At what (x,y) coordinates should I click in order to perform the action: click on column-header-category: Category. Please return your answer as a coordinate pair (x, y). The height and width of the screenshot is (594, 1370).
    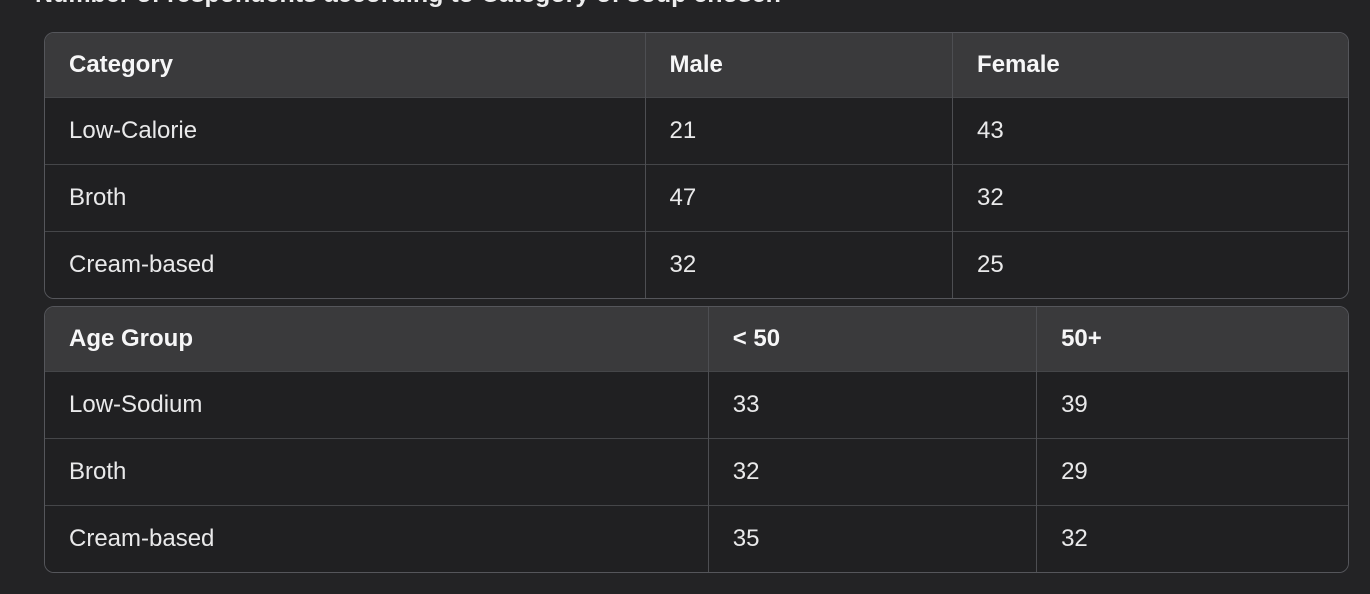
    Looking at the image, I should click on (345, 65).